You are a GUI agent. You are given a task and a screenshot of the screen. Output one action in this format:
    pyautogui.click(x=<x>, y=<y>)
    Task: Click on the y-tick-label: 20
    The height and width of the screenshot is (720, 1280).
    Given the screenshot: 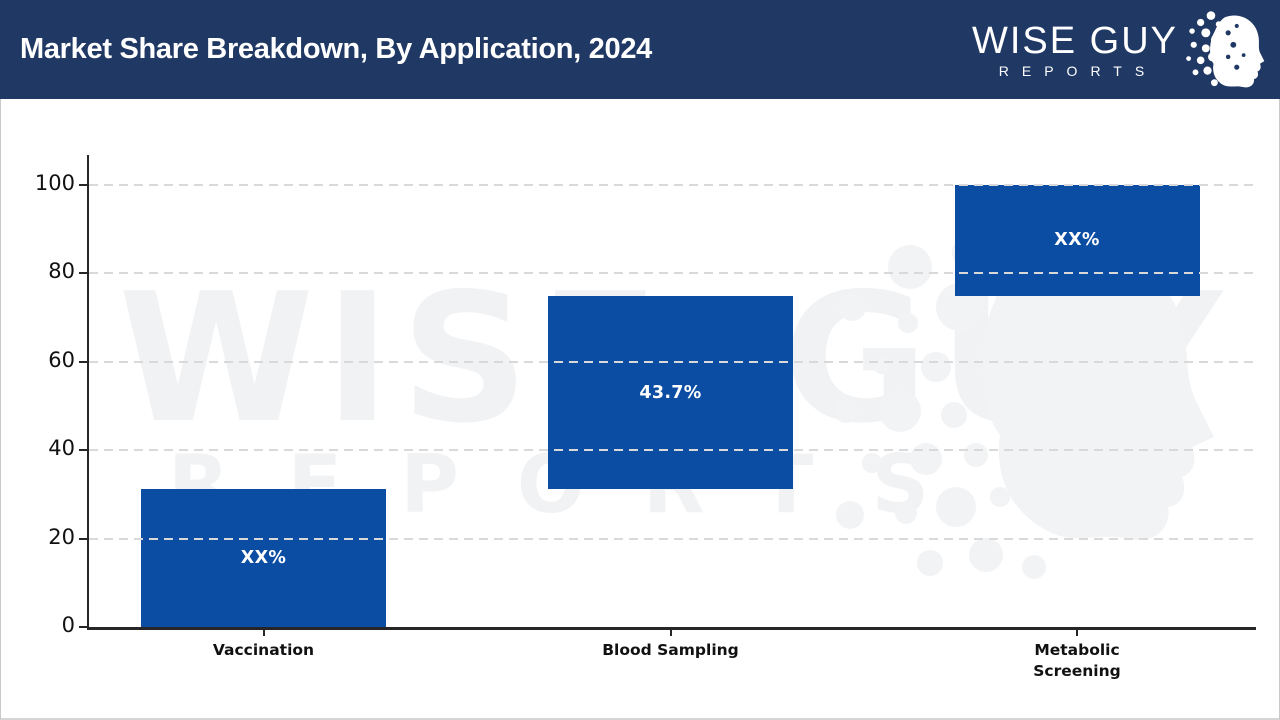 What is the action you would take?
    pyautogui.click(x=61, y=536)
    